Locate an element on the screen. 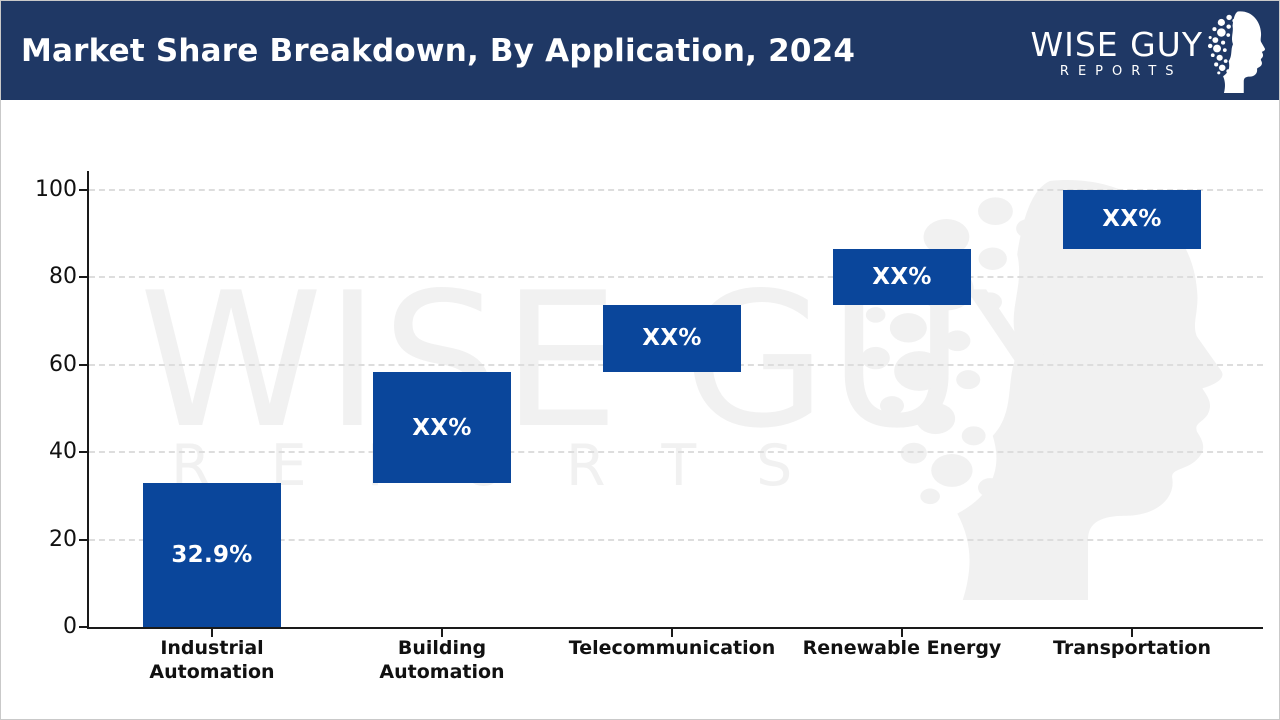  bar-telecommunication: XX% is located at coordinates (672, 338).